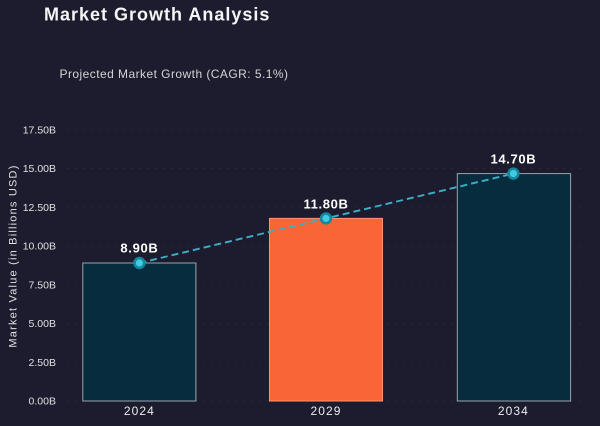  Describe the element at coordinates (157, 15) in the screenshot. I see `svg-text: Market Growth Analysis` at that location.